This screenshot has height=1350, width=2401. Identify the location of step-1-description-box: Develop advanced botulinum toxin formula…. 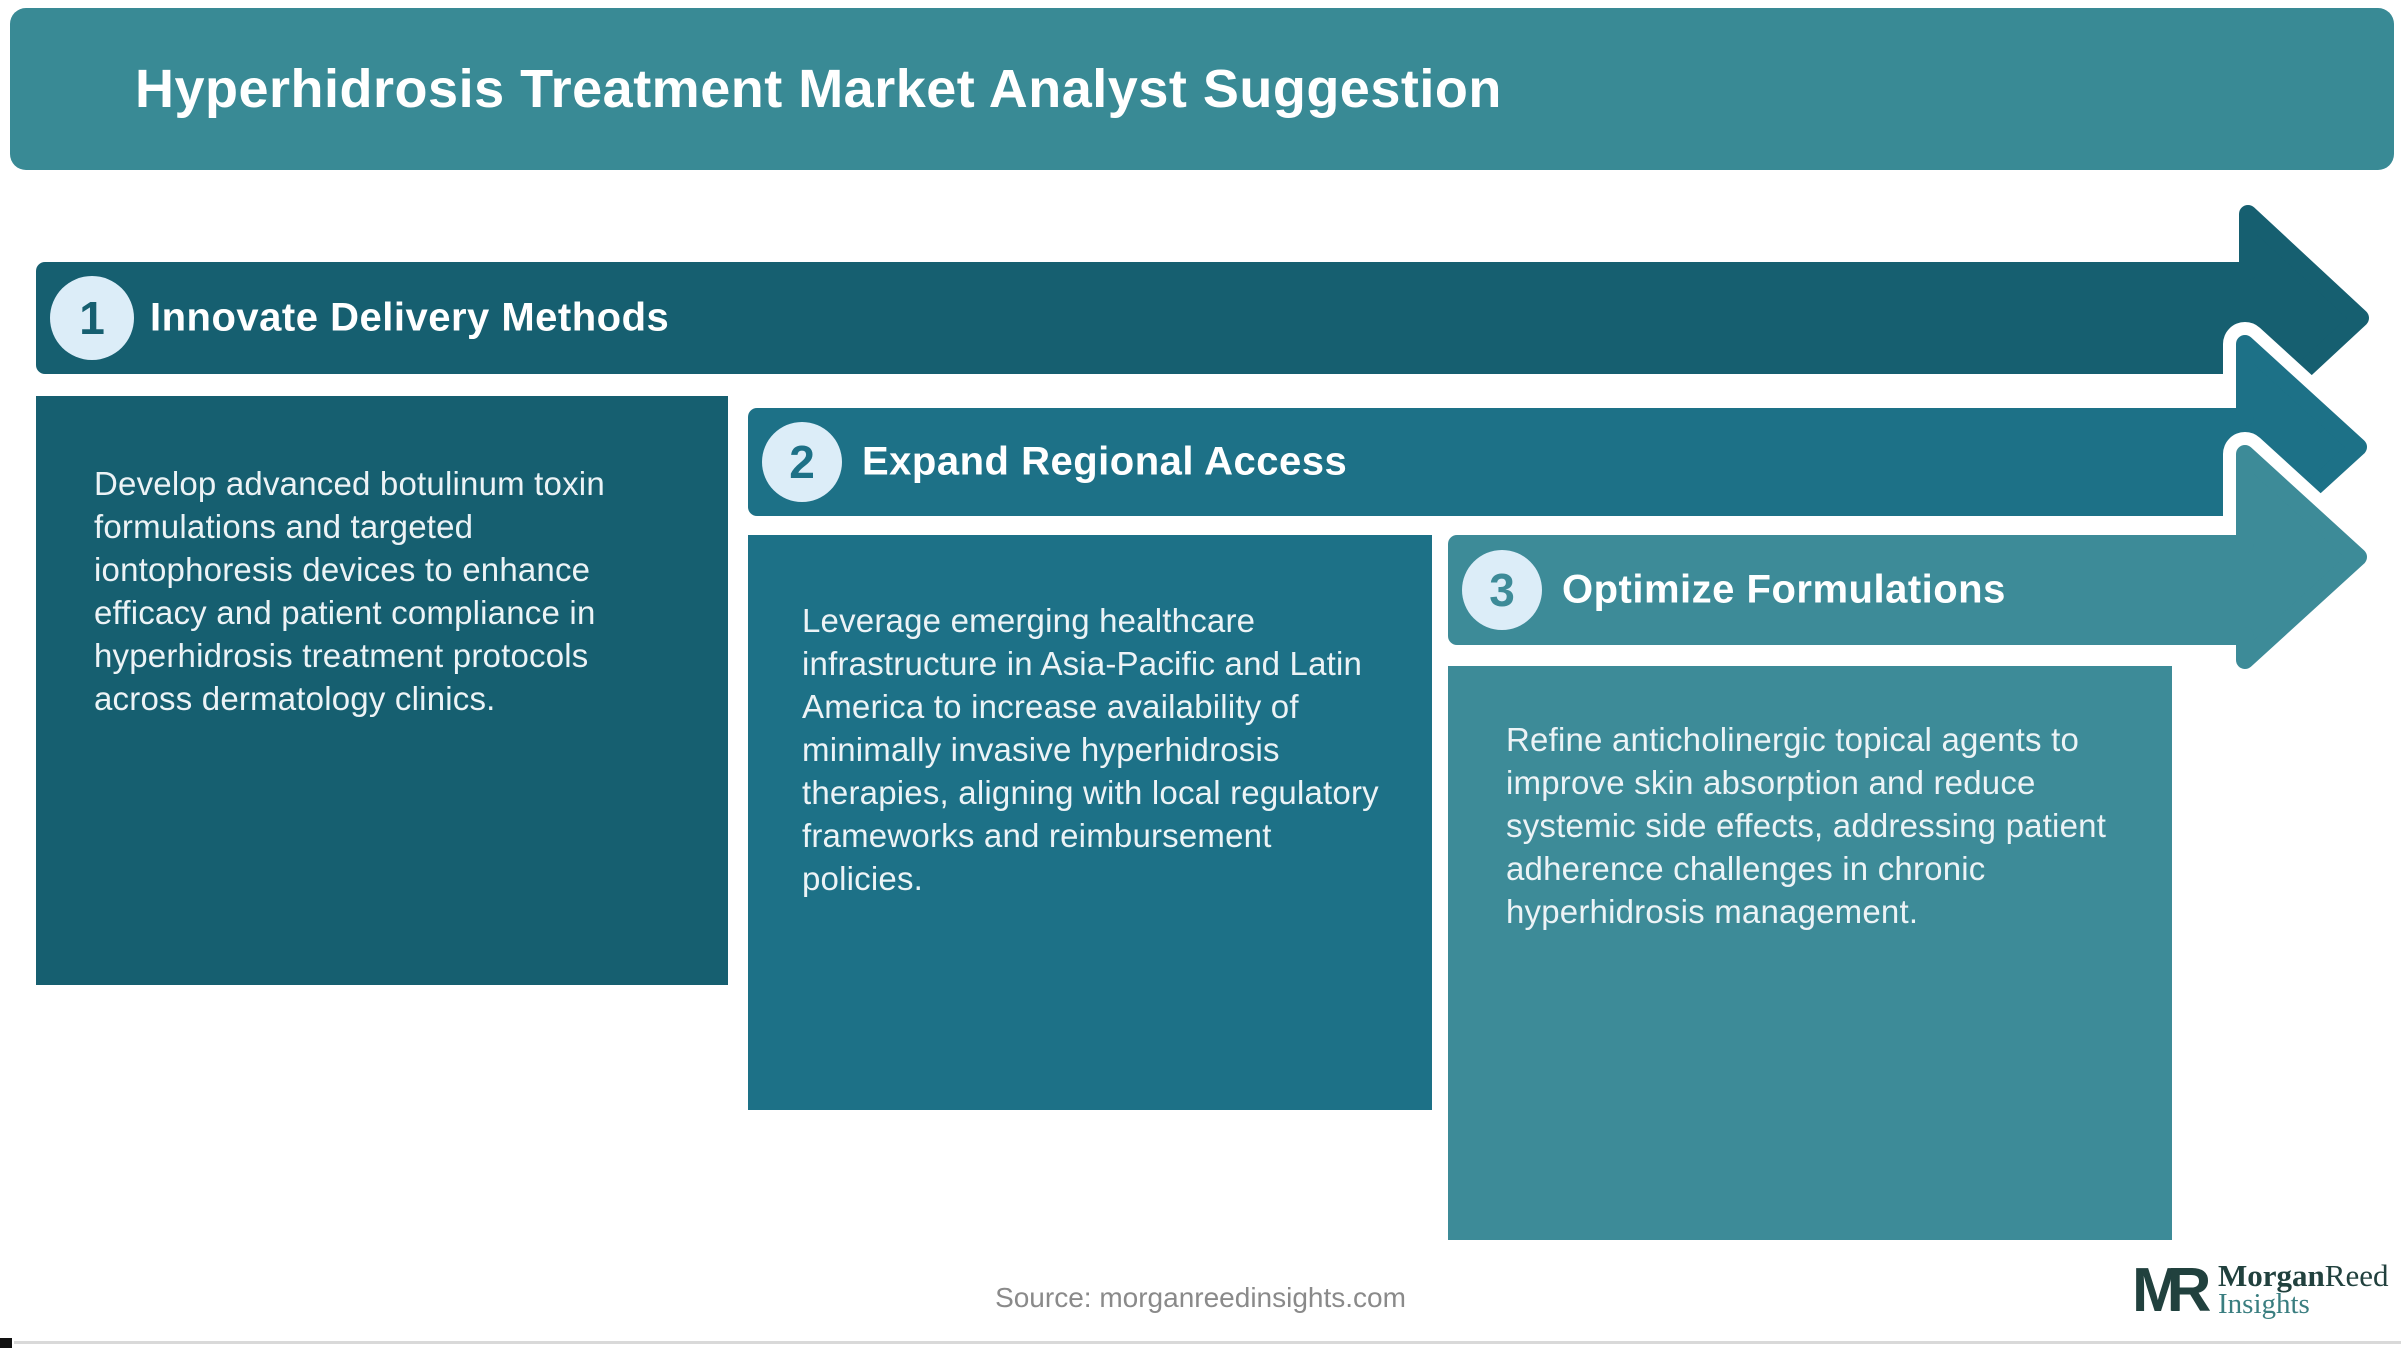
(382, 690).